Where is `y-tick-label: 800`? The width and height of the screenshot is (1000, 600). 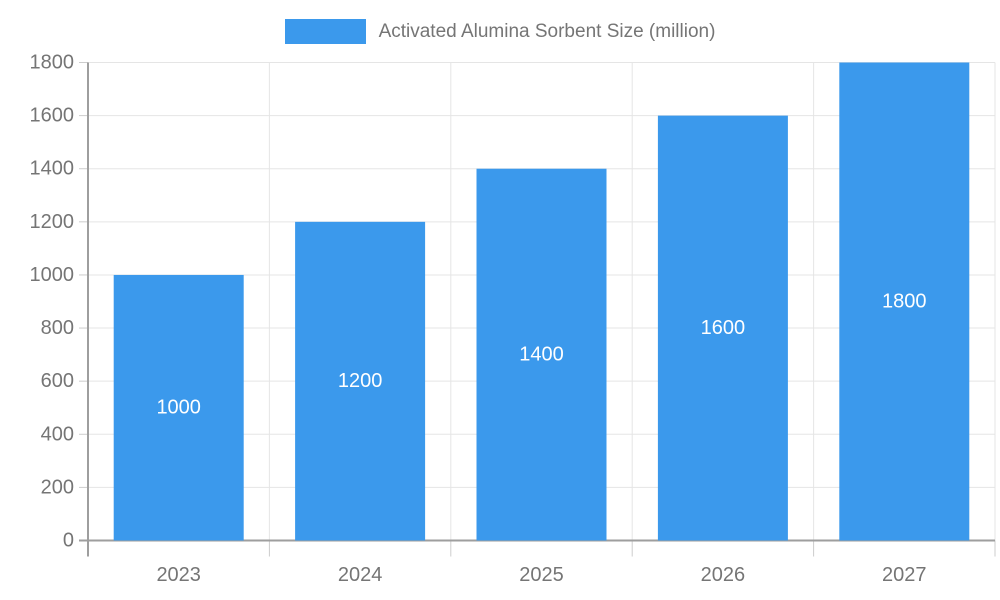 y-tick-label: 800 is located at coordinates (57, 328).